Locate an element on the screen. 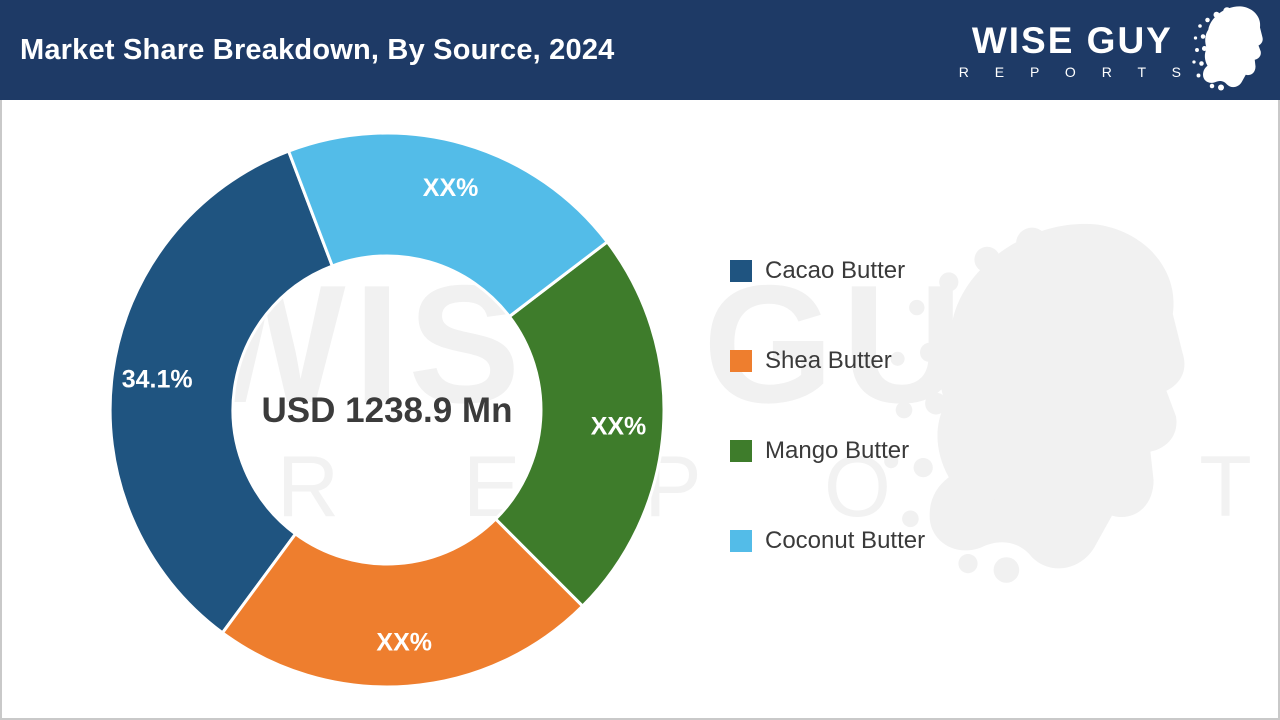 This screenshot has height=720, width=1280. legend-item-coconut-butter: Coconut Butter is located at coordinates (827, 541).